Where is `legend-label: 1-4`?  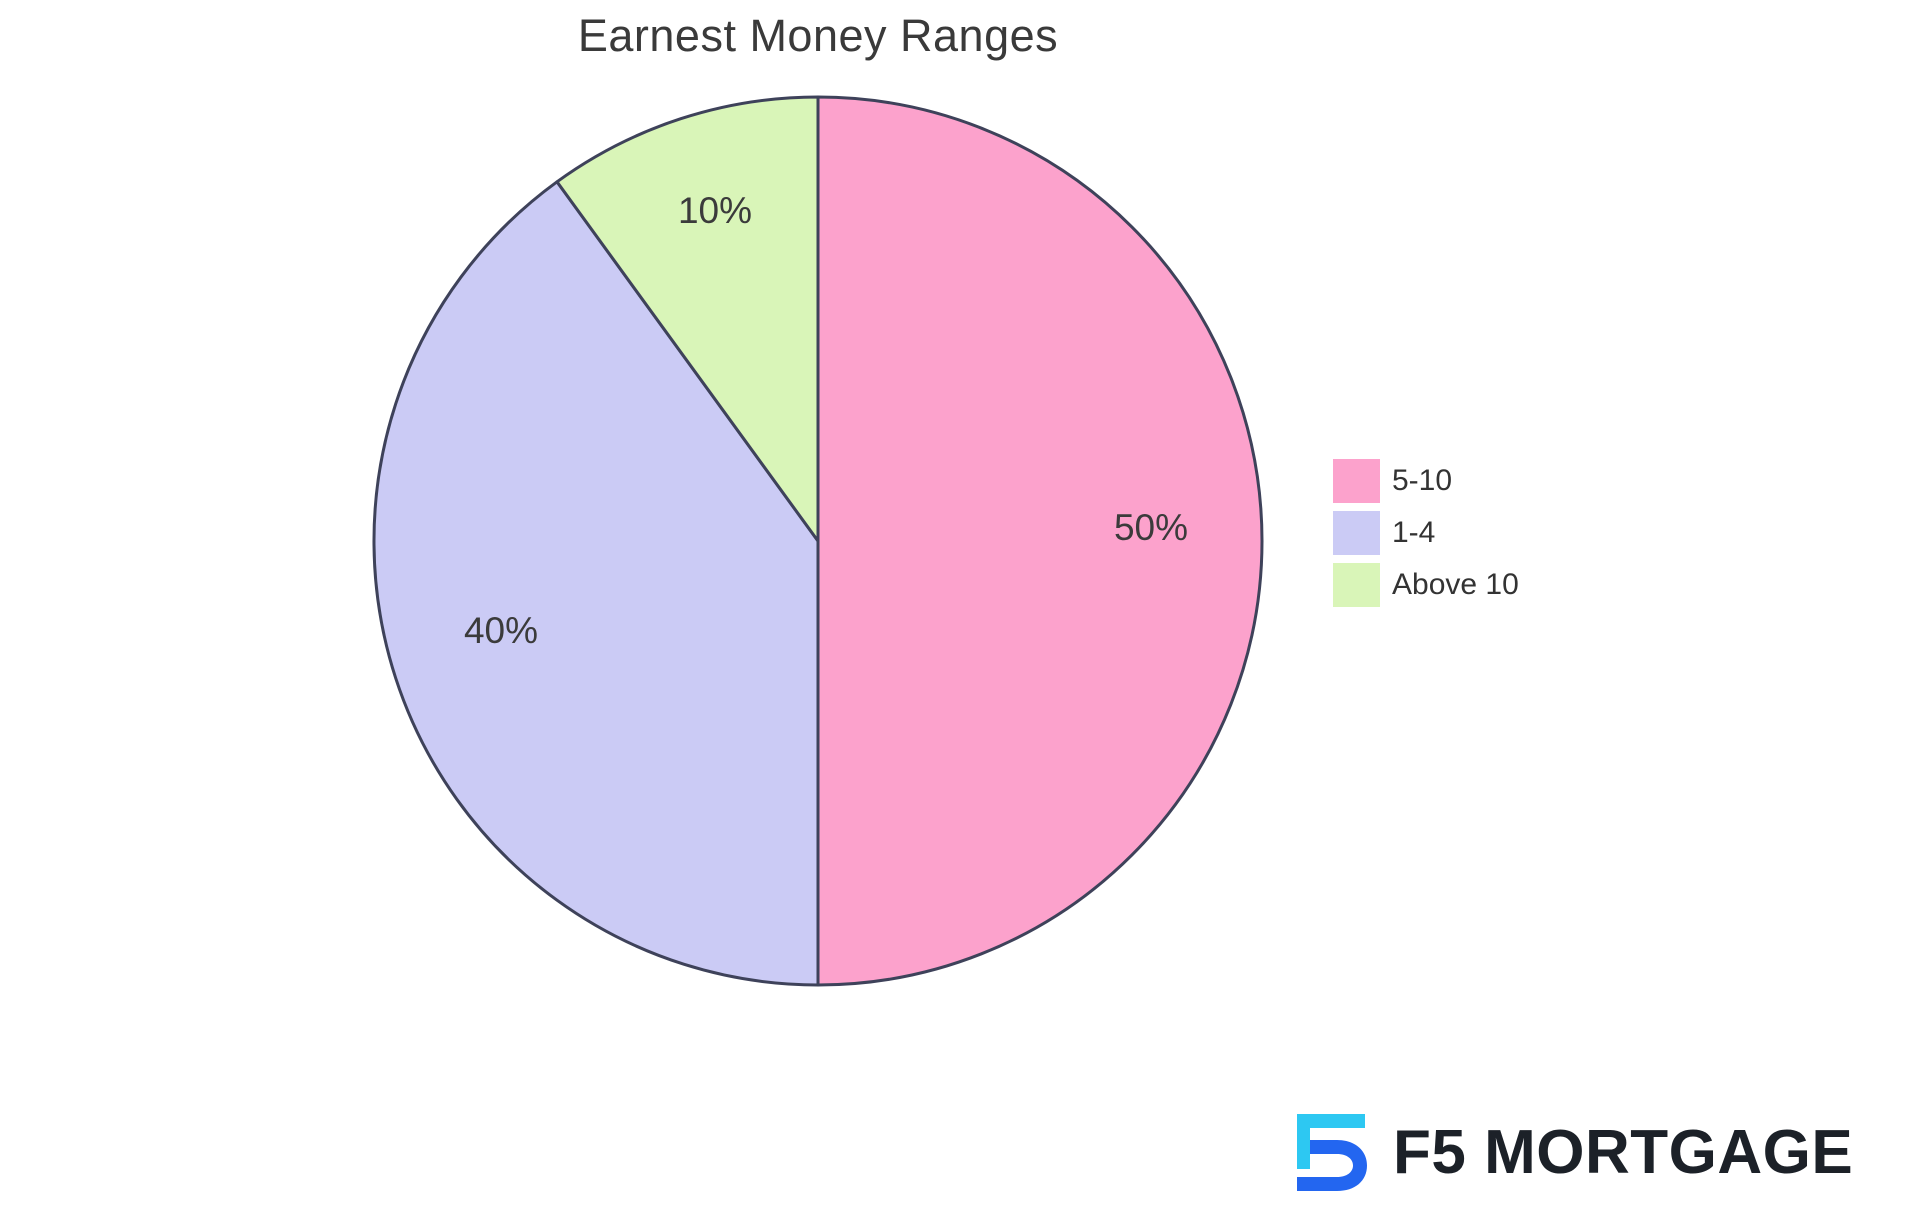
legend-label: 1-4 is located at coordinates (1414, 532).